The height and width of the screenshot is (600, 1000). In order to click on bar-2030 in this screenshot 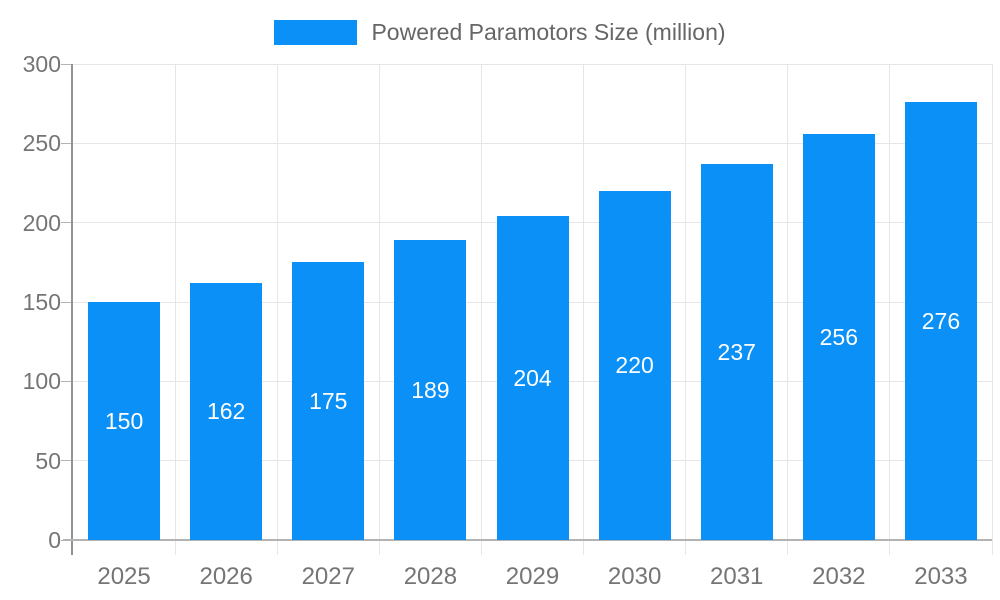, I will do `click(634, 365)`.